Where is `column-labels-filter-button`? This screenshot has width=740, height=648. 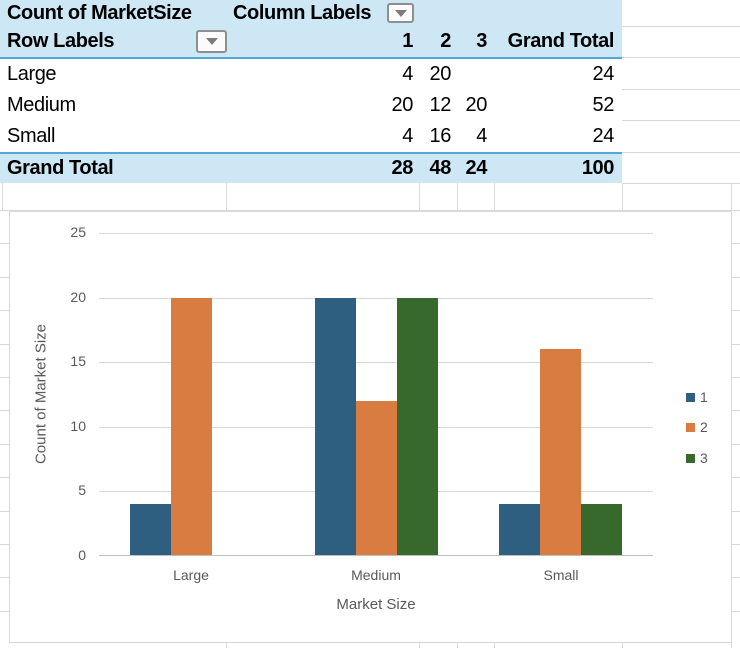 column-labels-filter-button is located at coordinates (400, 13).